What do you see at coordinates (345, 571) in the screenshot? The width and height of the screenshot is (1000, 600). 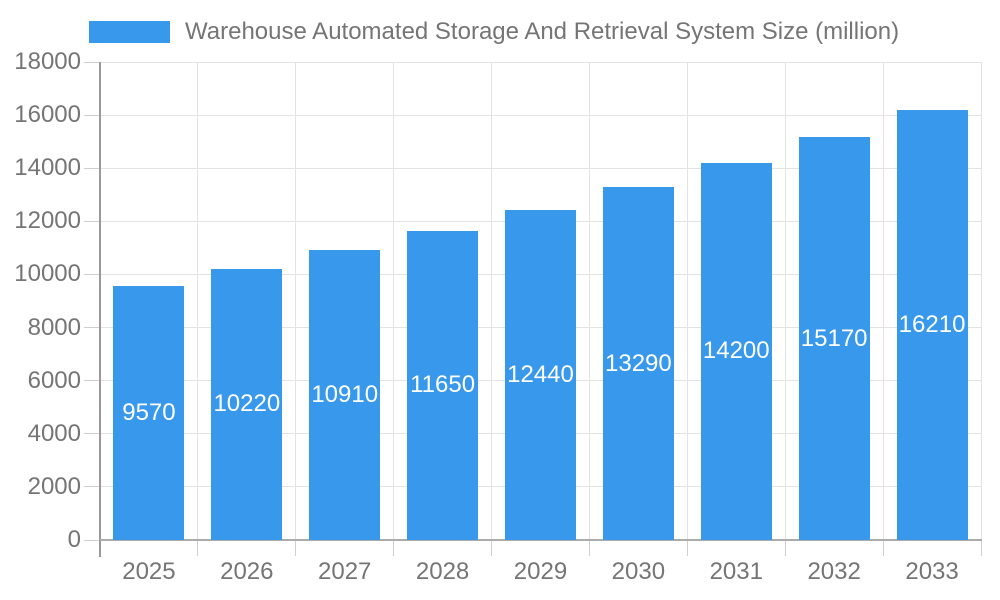 I see `x-axis-label: 2027` at bounding box center [345, 571].